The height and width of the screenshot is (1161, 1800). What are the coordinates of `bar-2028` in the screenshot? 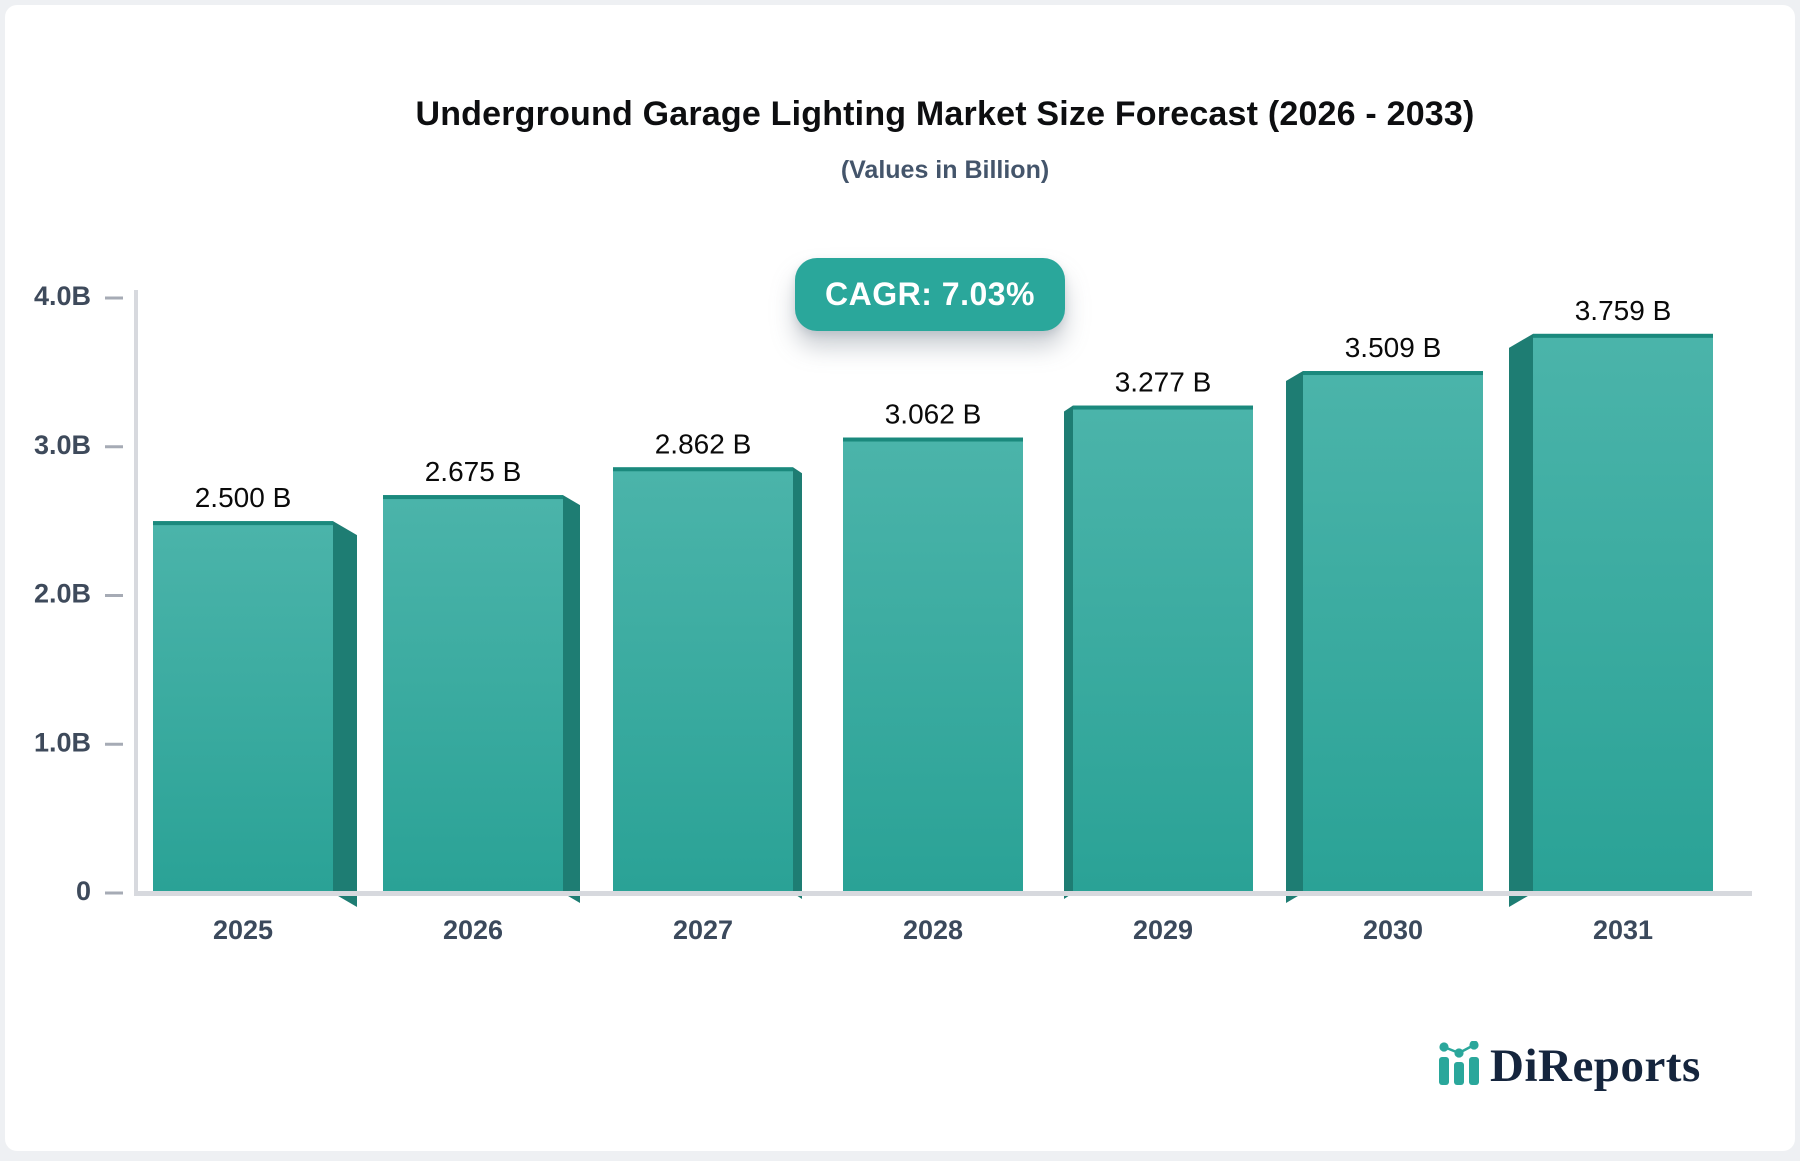 It's located at (933, 665).